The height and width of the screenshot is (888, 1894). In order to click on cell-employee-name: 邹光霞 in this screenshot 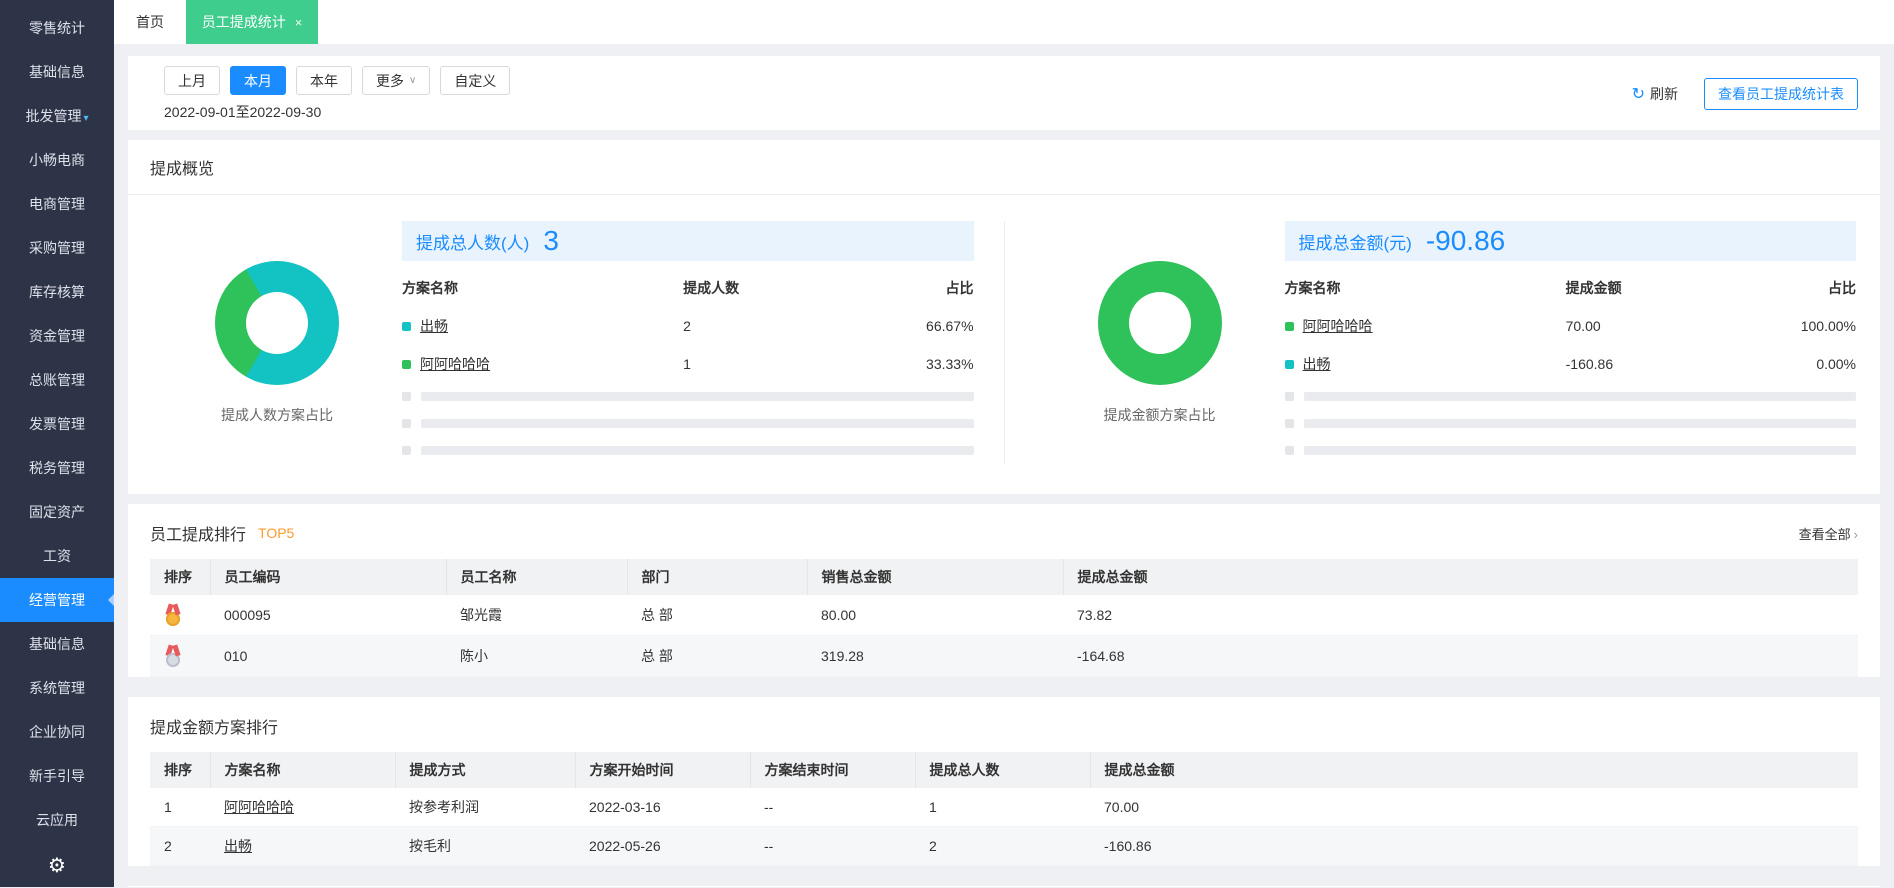, I will do `click(536, 615)`.